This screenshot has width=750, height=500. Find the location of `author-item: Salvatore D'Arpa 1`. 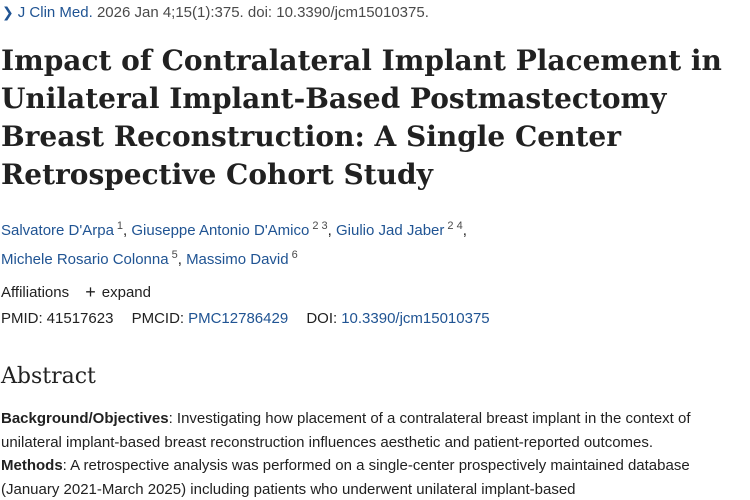

author-item: Salvatore D'Arpa 1 is located at coordinates (62, 229).